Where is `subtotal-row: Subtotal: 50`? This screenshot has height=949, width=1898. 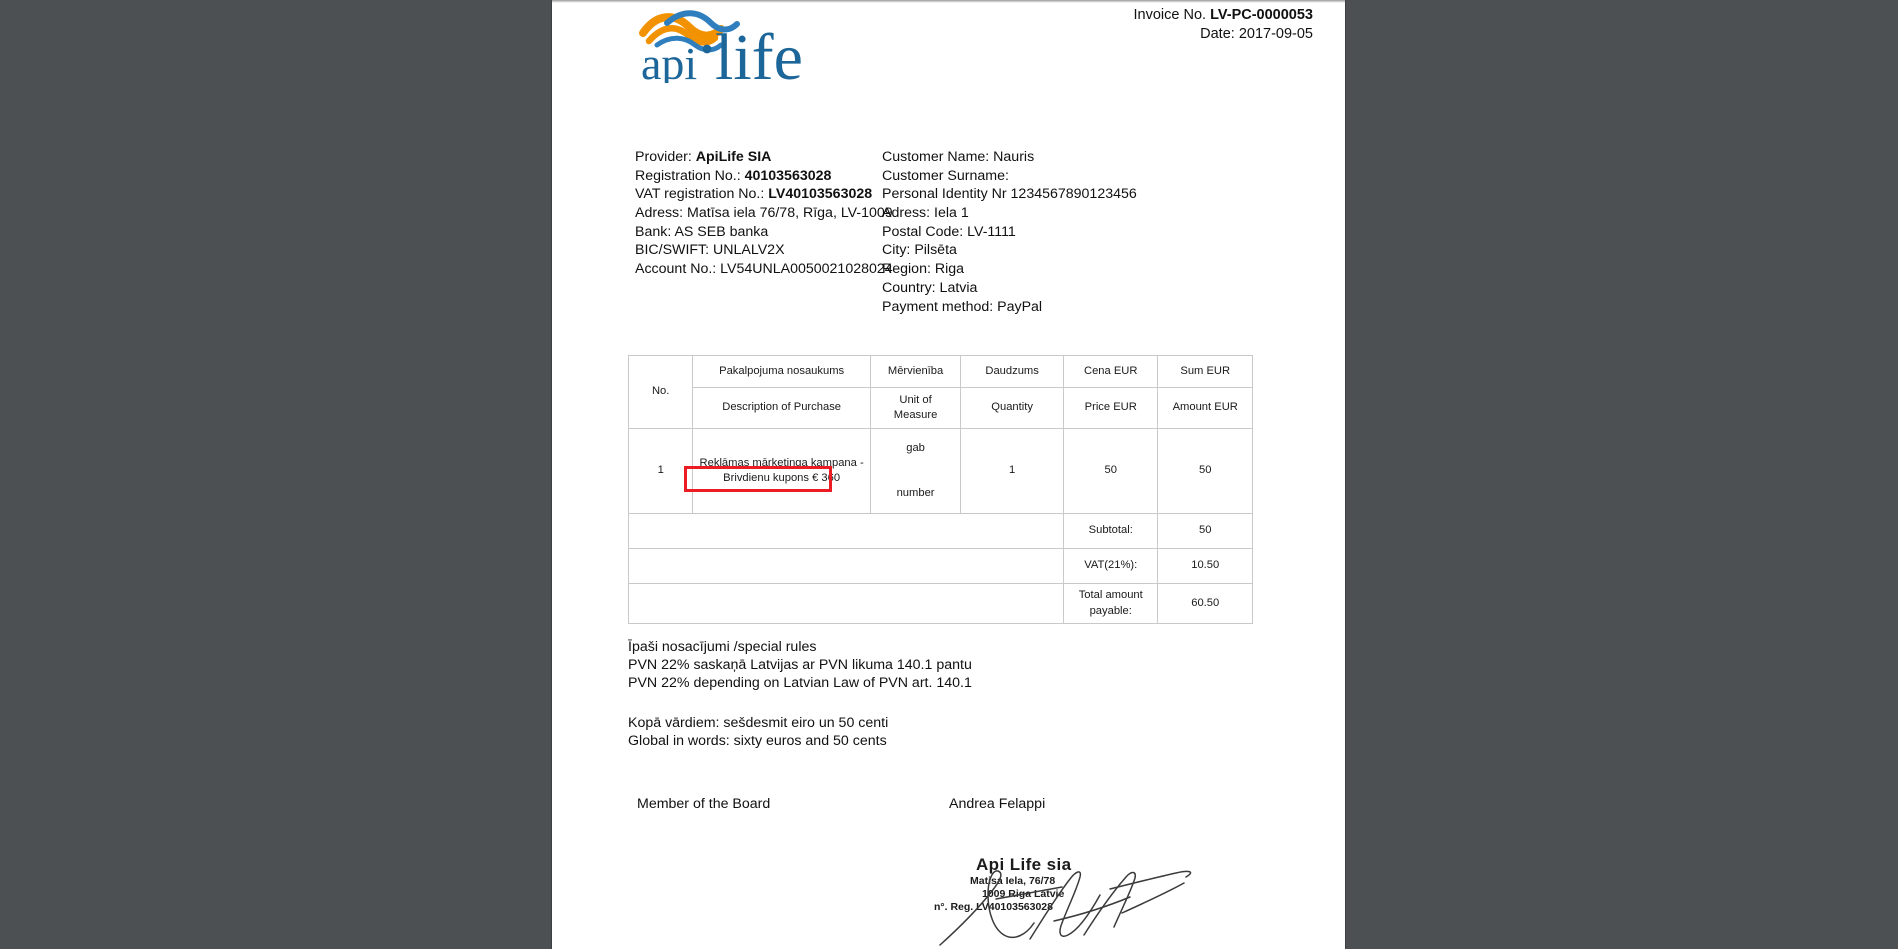 subtotal-row: Subtotal: 50 is located at coordinates (940, 531).